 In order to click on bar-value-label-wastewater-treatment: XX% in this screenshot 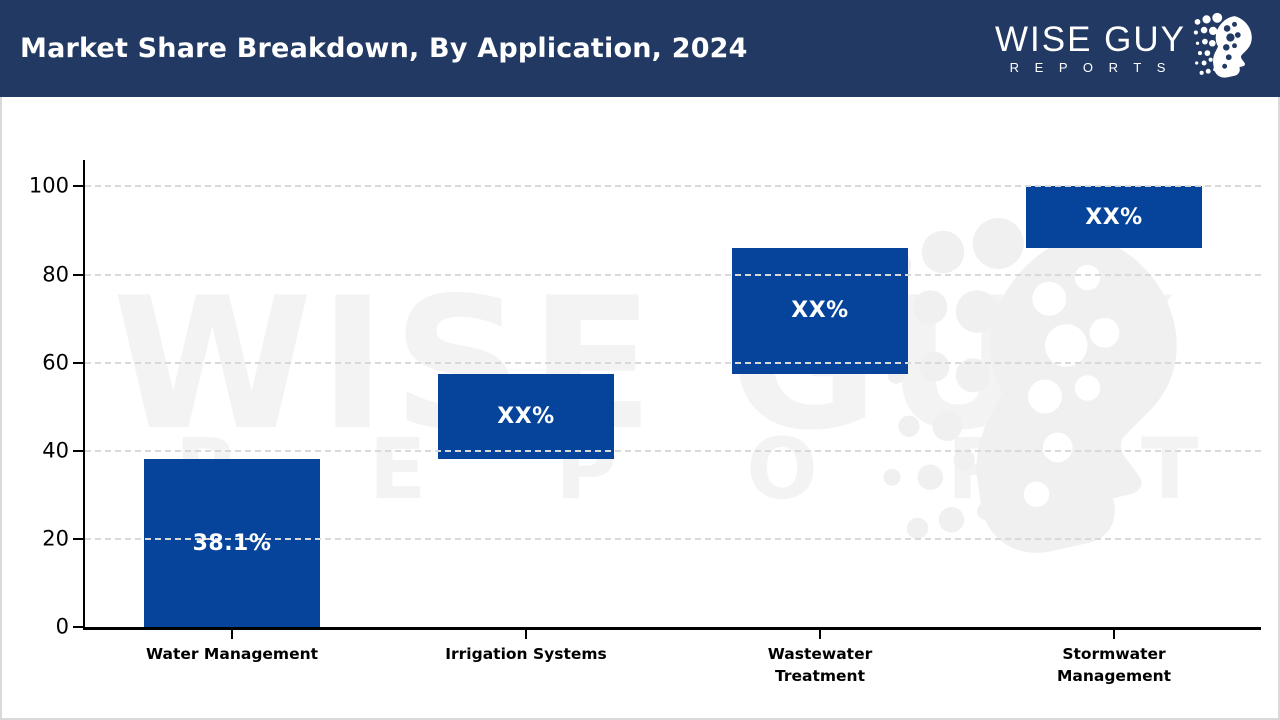, I will do `click(820, 311)`.